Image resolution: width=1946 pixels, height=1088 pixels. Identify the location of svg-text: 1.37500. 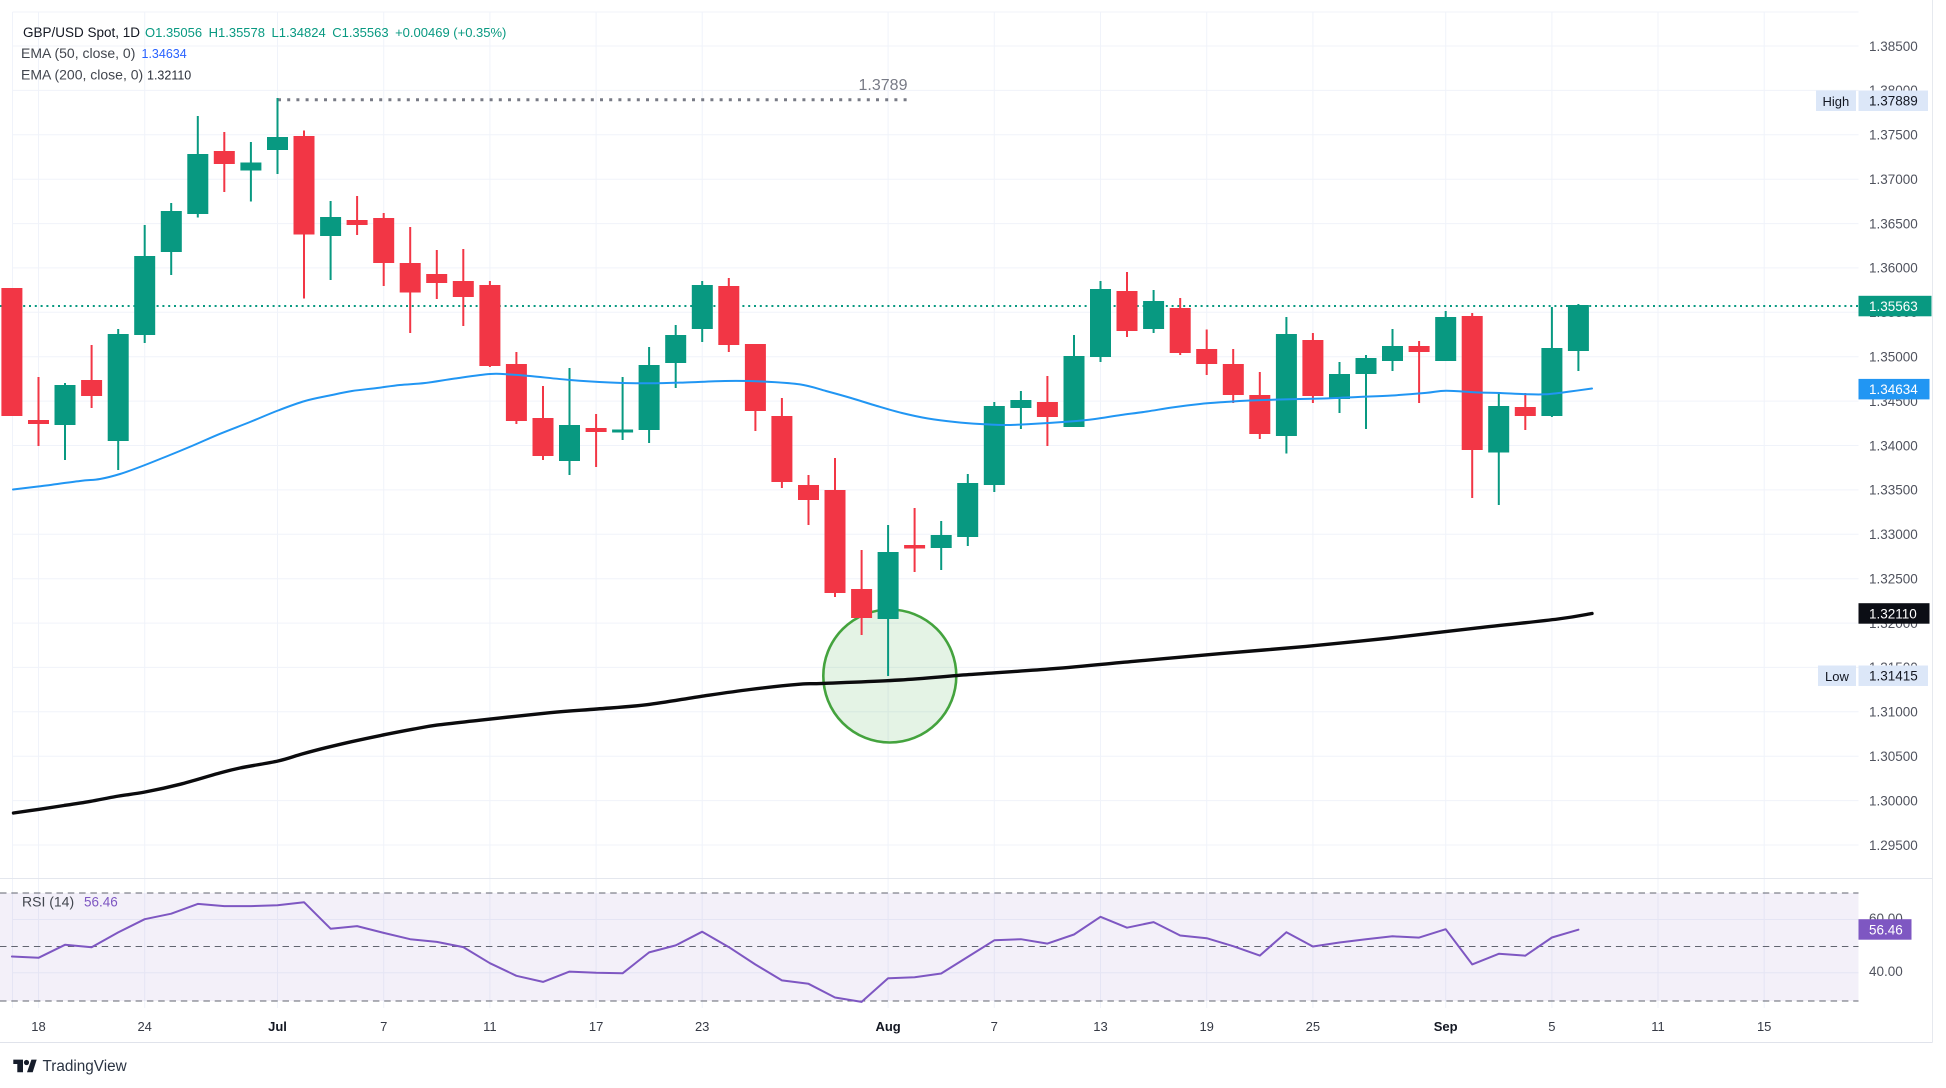
(1893, 135).